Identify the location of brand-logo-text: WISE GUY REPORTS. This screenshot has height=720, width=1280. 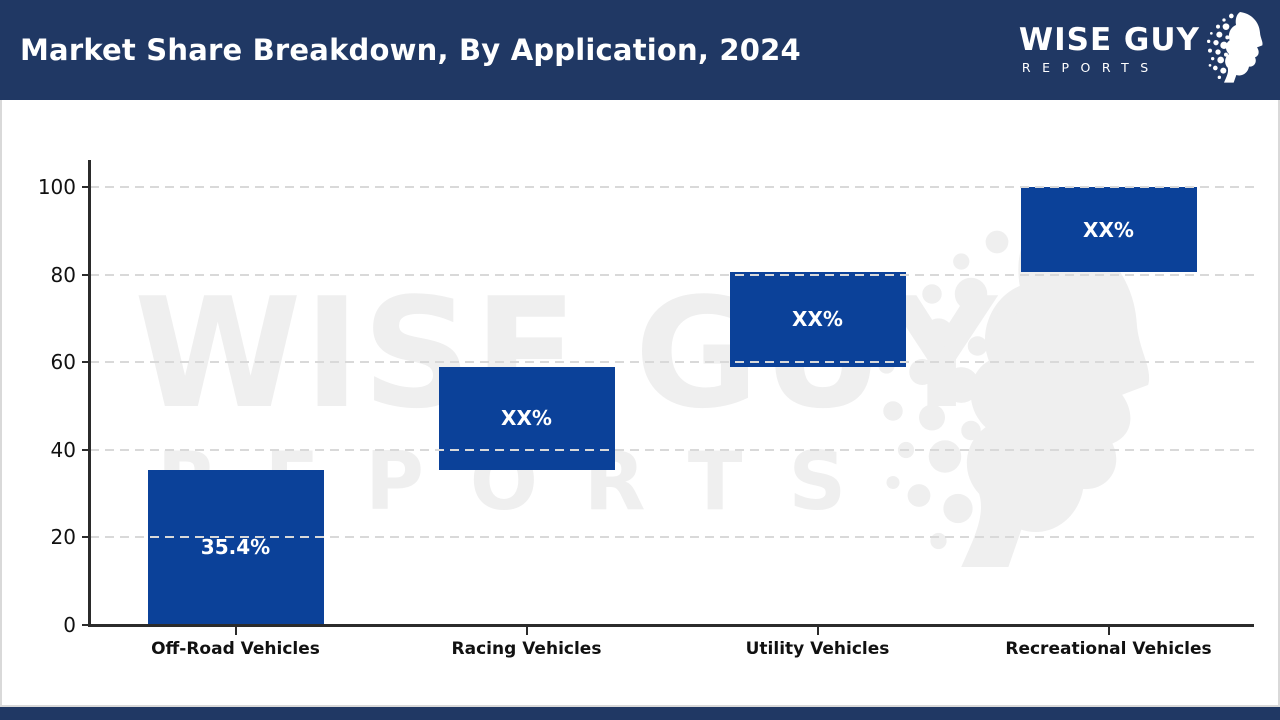
(1109, 49).